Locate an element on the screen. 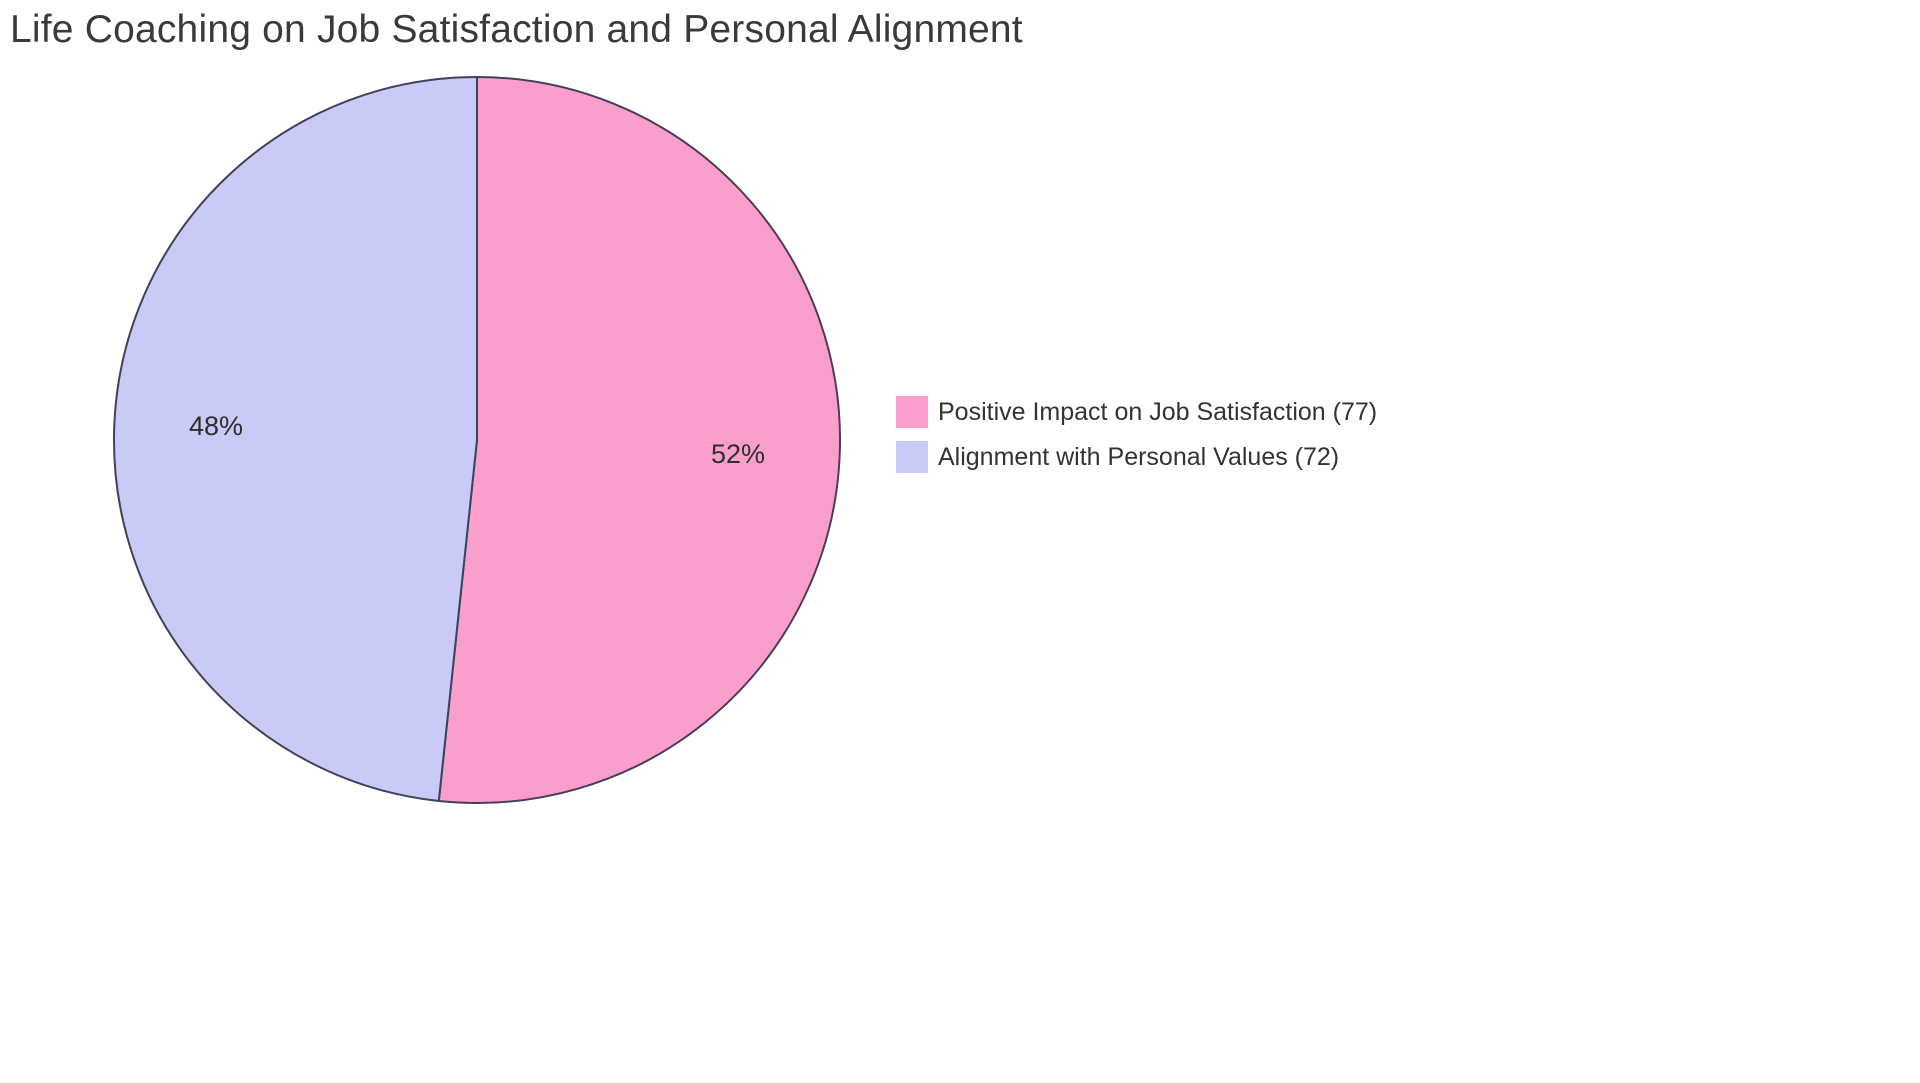  pie-slice-pct-label-0: 52% is located at coordinates (738, 454).